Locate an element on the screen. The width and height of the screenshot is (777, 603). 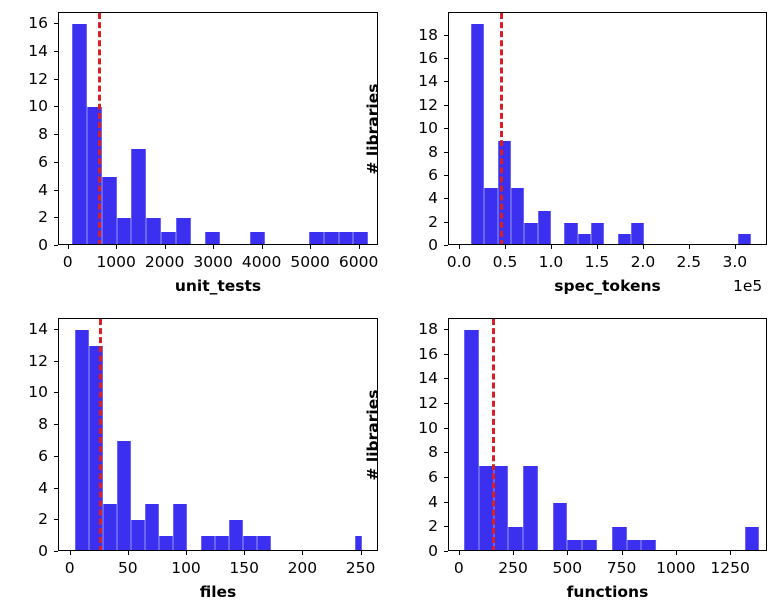
x-axis-label-files: files is located at coordinates (218, 592).